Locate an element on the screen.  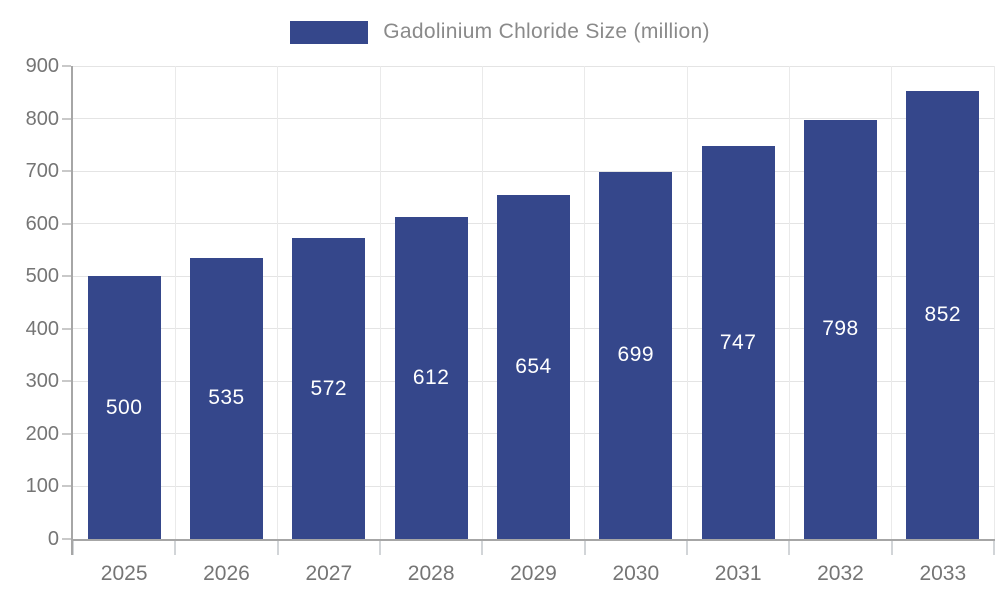
legend: Gadolinium Chloride Size (million) is located at coordinates (500, 32).